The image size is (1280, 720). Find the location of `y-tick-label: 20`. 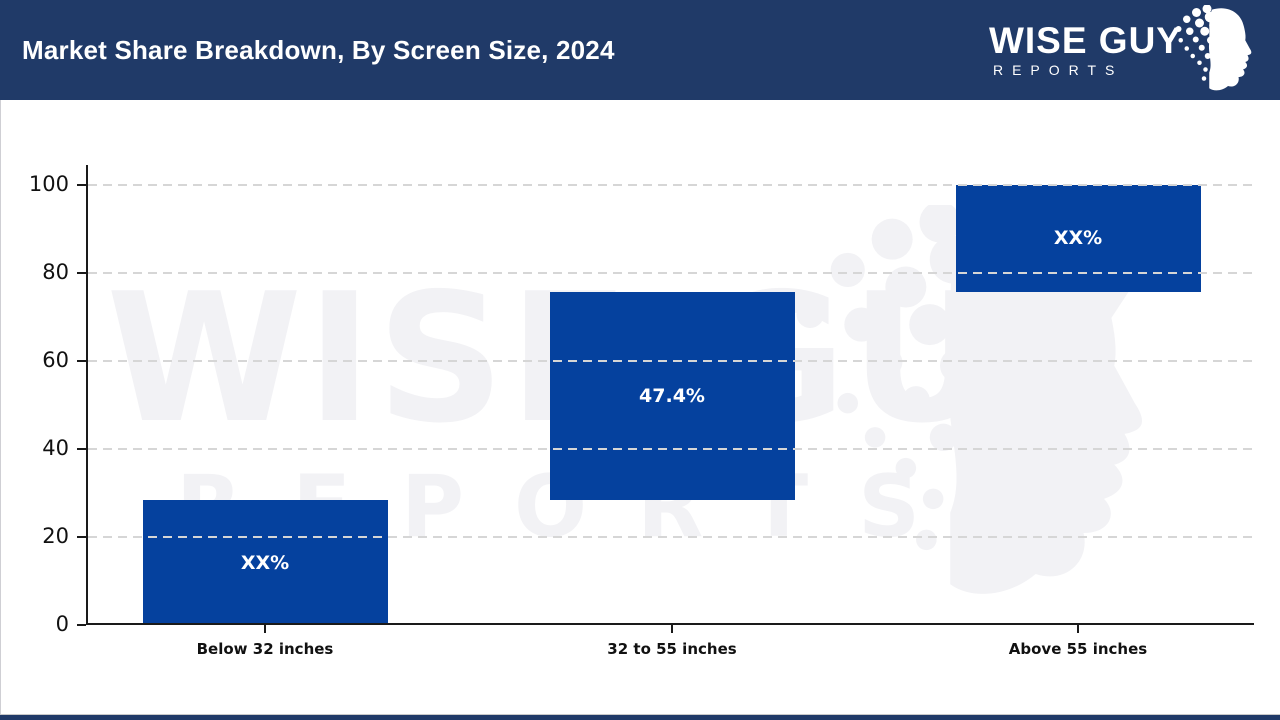

y-tick-label: 20 is located at coordinates (55, 536).